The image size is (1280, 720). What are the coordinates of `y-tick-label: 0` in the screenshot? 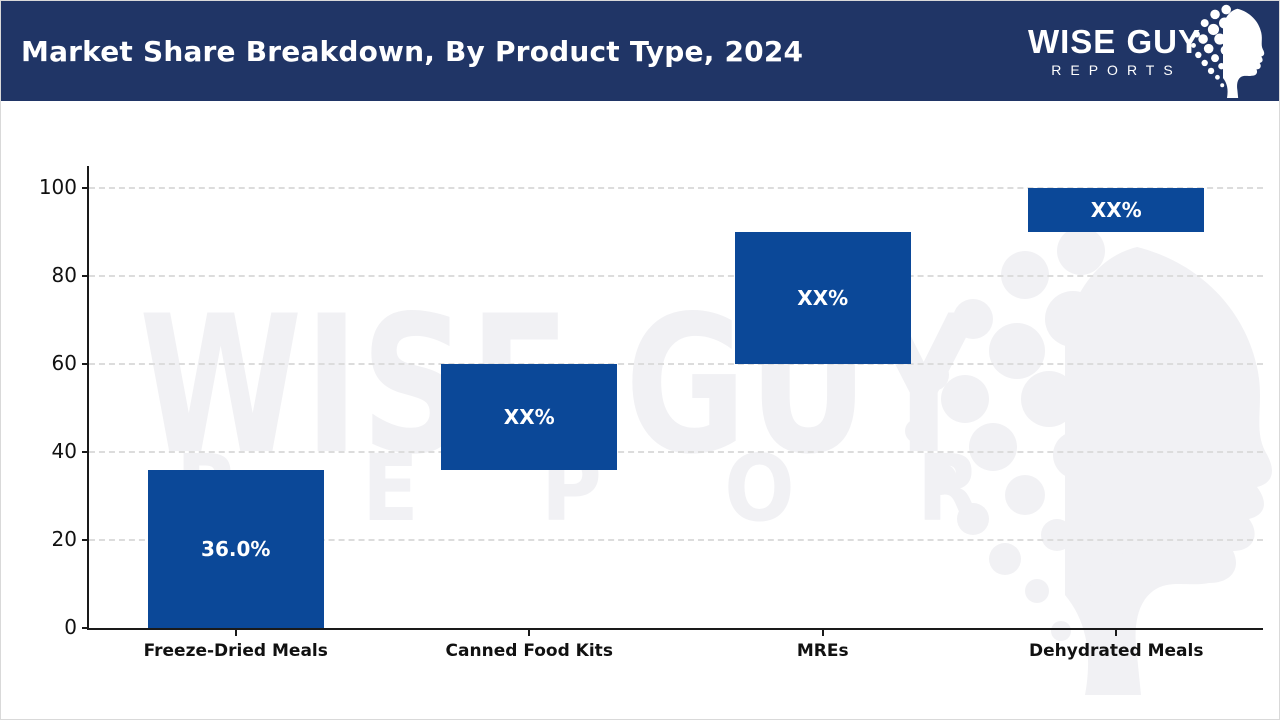 It's located at (70, 627).